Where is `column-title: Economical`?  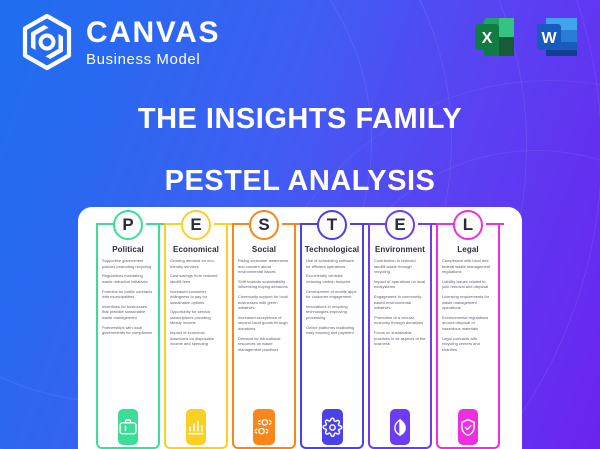
column-title: Economical is located at coordinates (196, 249).